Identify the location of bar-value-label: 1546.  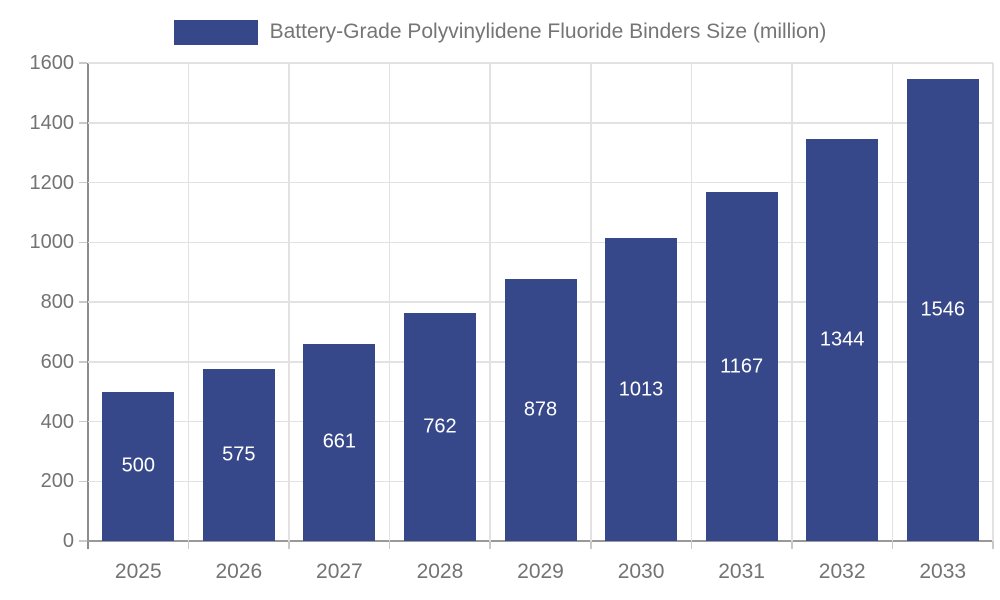
(942, 309).